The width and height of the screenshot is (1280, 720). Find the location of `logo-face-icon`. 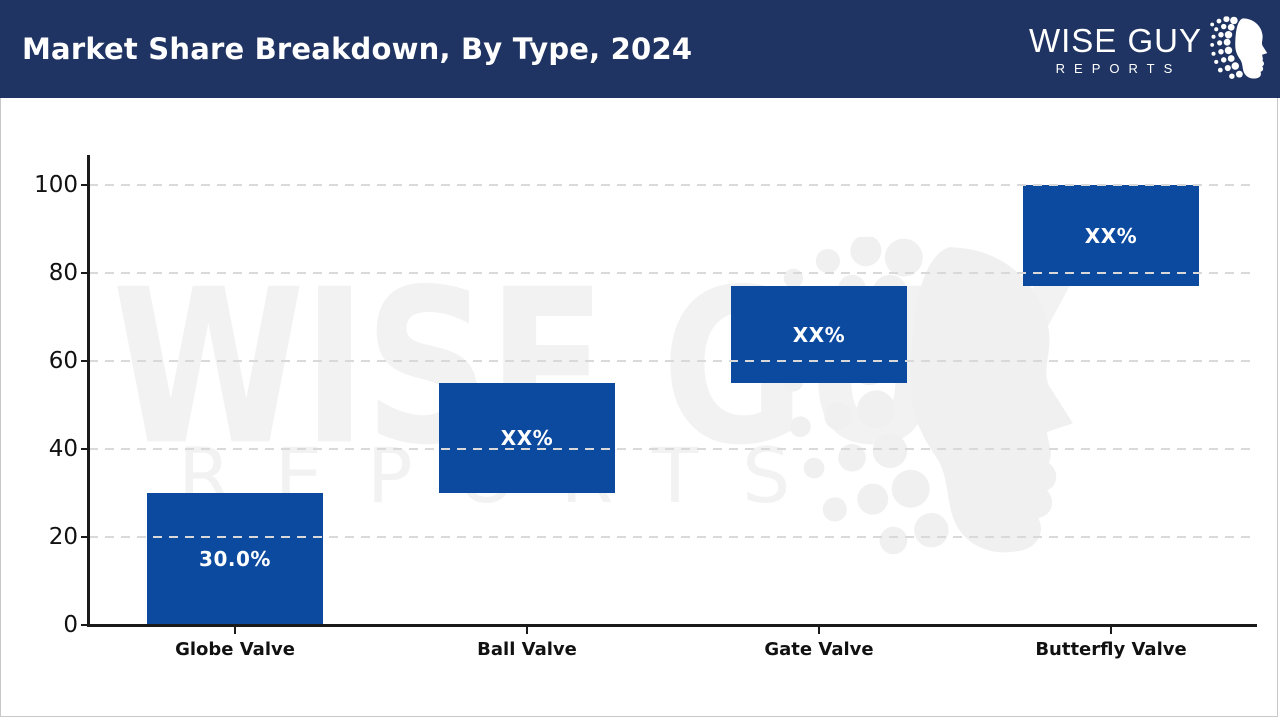

logo-face-icon is located at coordinates (1238, 49).